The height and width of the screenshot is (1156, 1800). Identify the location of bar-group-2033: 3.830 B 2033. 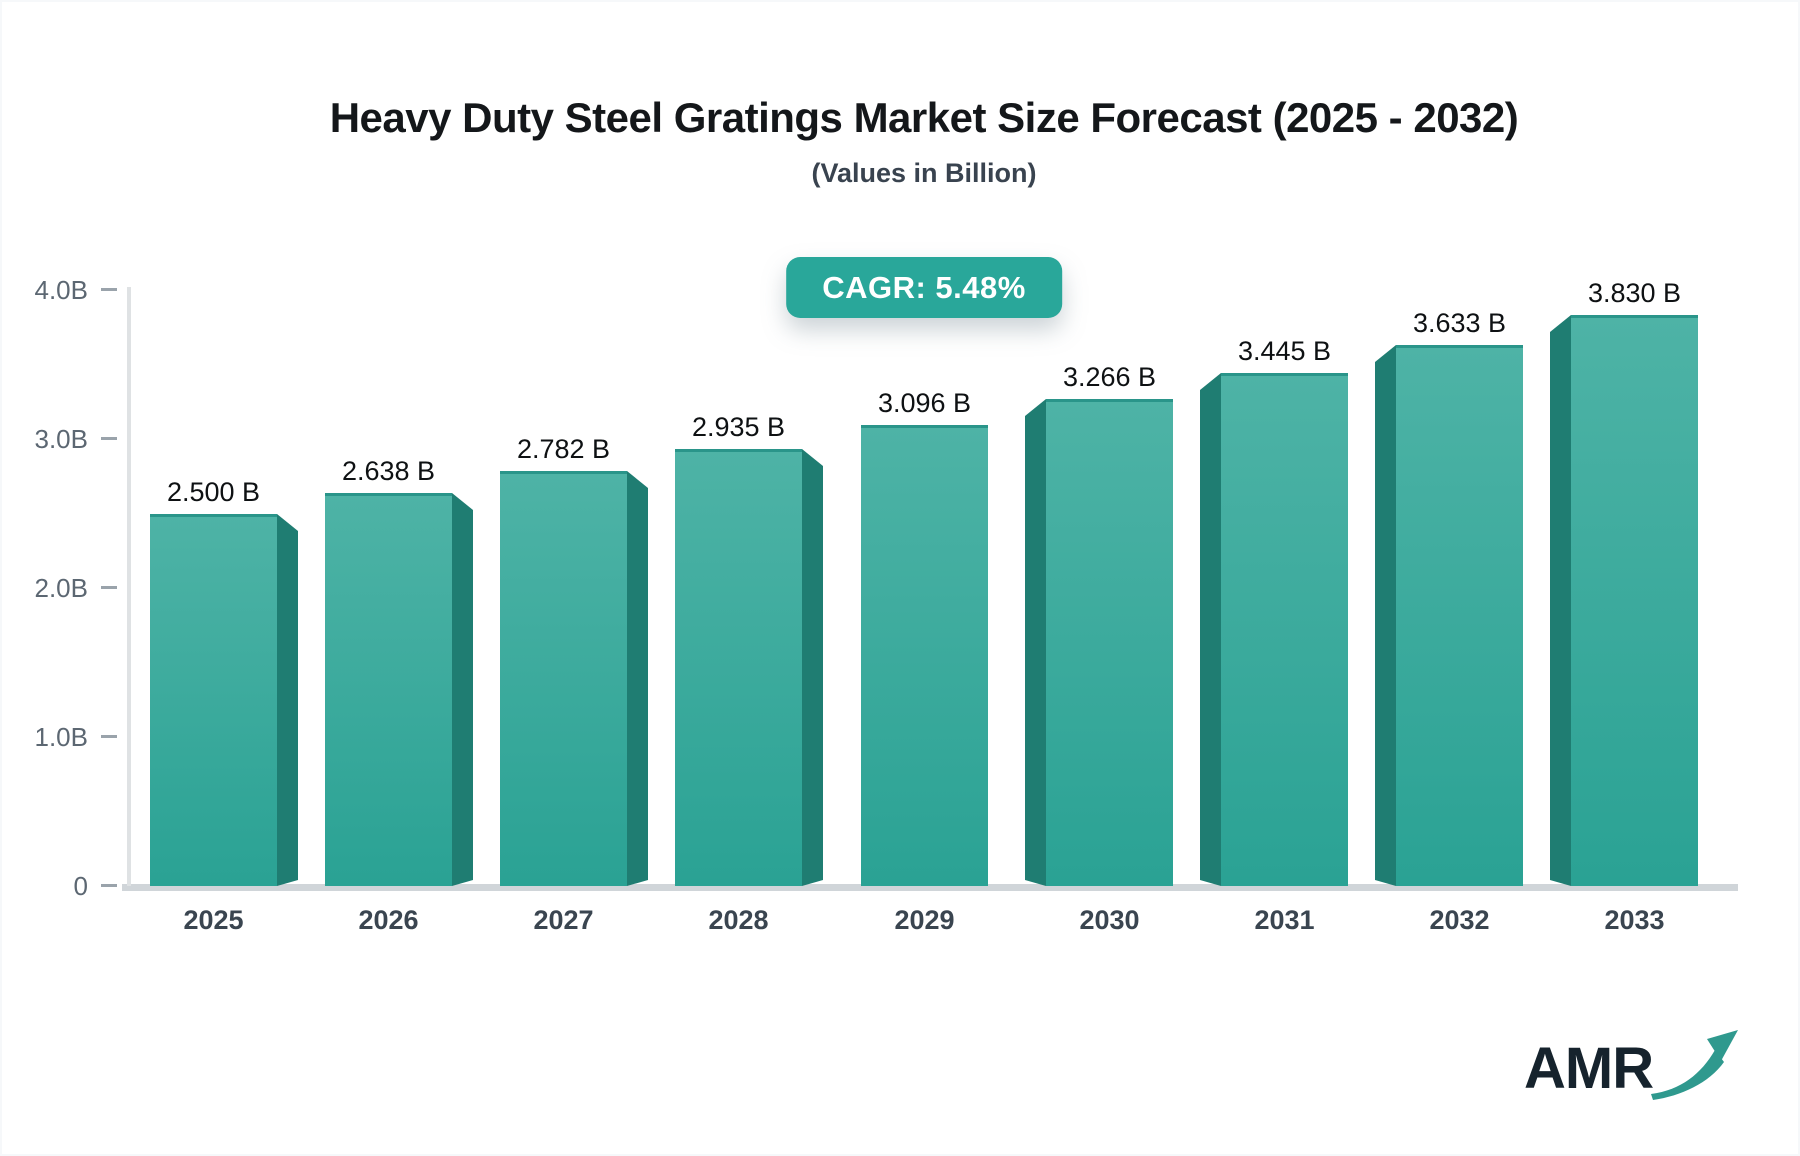
(1624, 606).